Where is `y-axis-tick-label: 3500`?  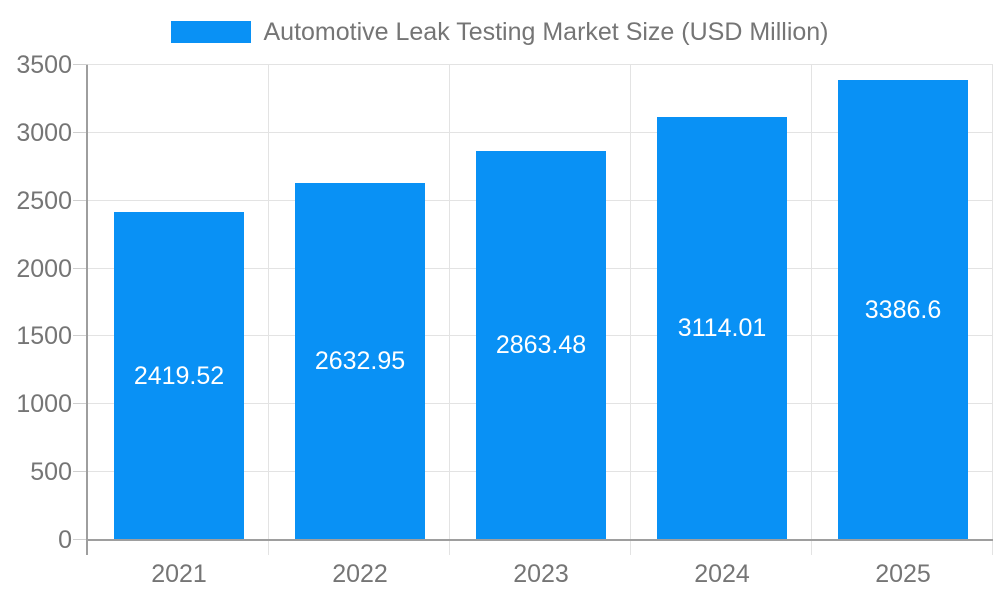
y-axis-tick-label: 3500 is located at coordinates (44, 65).